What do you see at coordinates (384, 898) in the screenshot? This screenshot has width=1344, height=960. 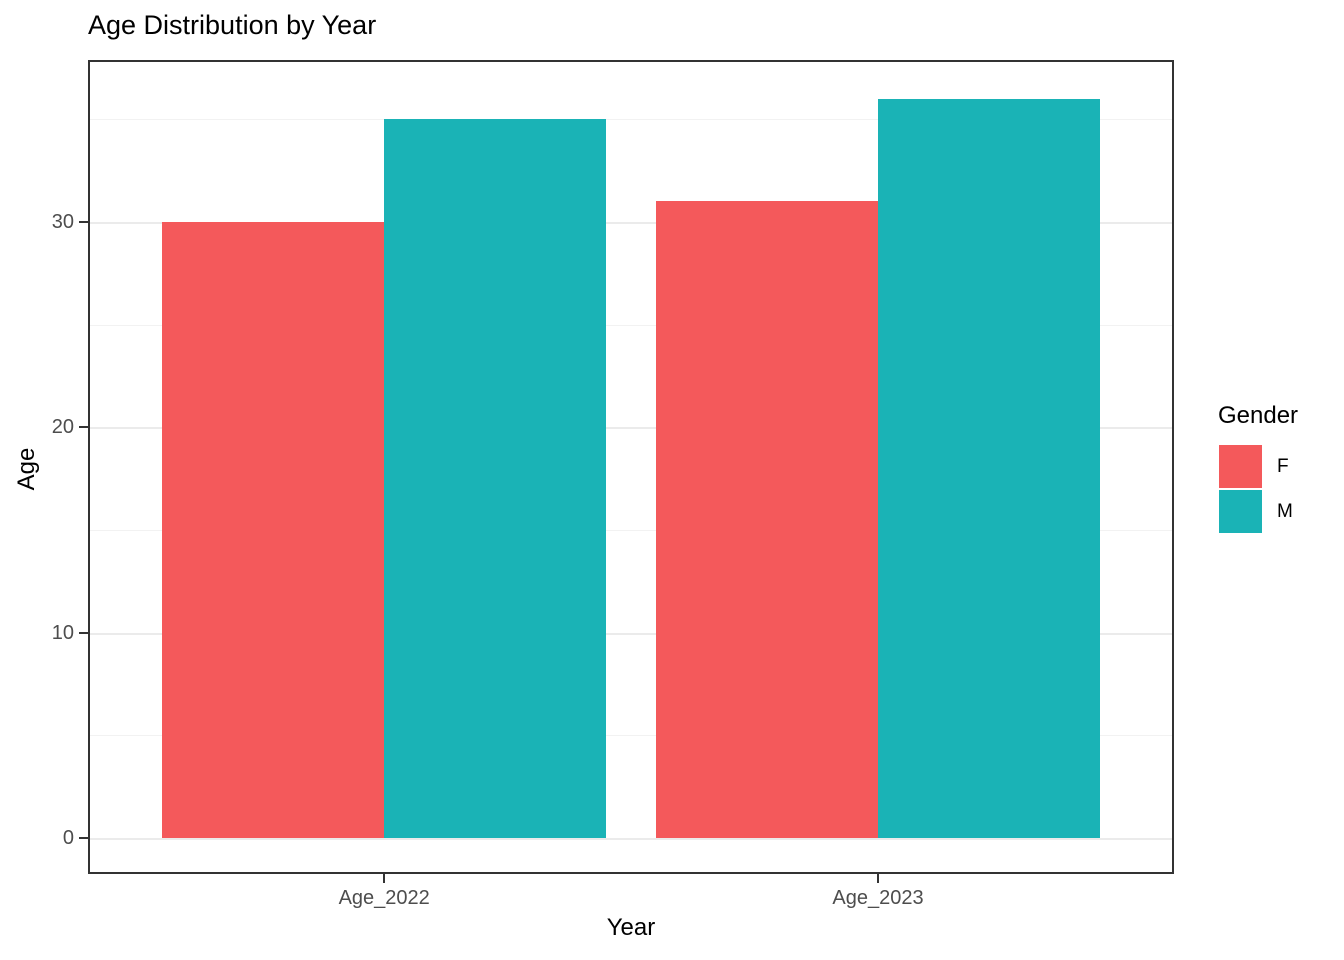 I see `x-tick-label: Age_2022` at bounding box center [384, 898].